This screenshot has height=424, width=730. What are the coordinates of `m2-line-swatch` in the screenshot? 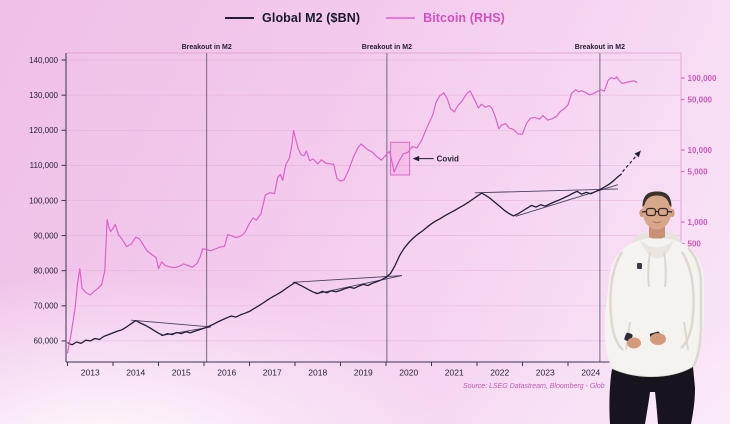 It's located at (240, 18).